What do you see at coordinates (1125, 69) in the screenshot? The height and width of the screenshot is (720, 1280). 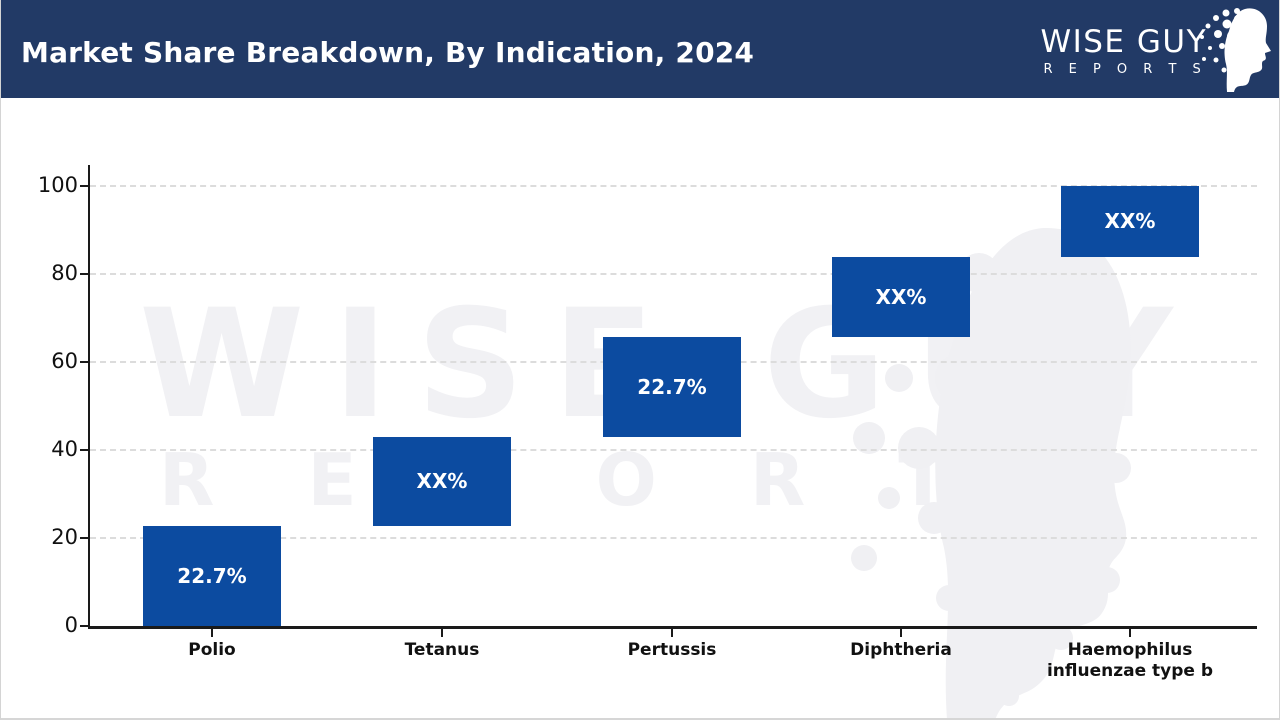 I see `brand-tagline: R E P O R T S` at bounding box center [1125, 69].